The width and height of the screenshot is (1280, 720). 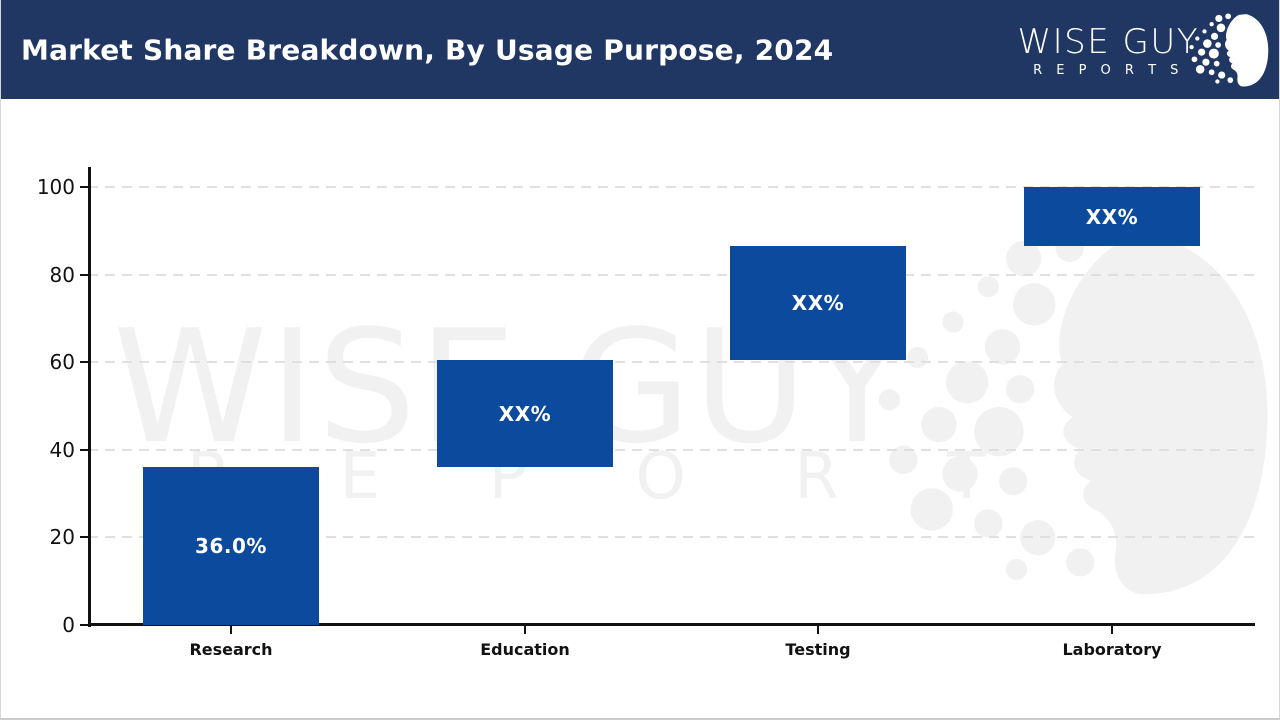 I want to click on x-tick-label: Laboratory, so click(x=1112, y=649).